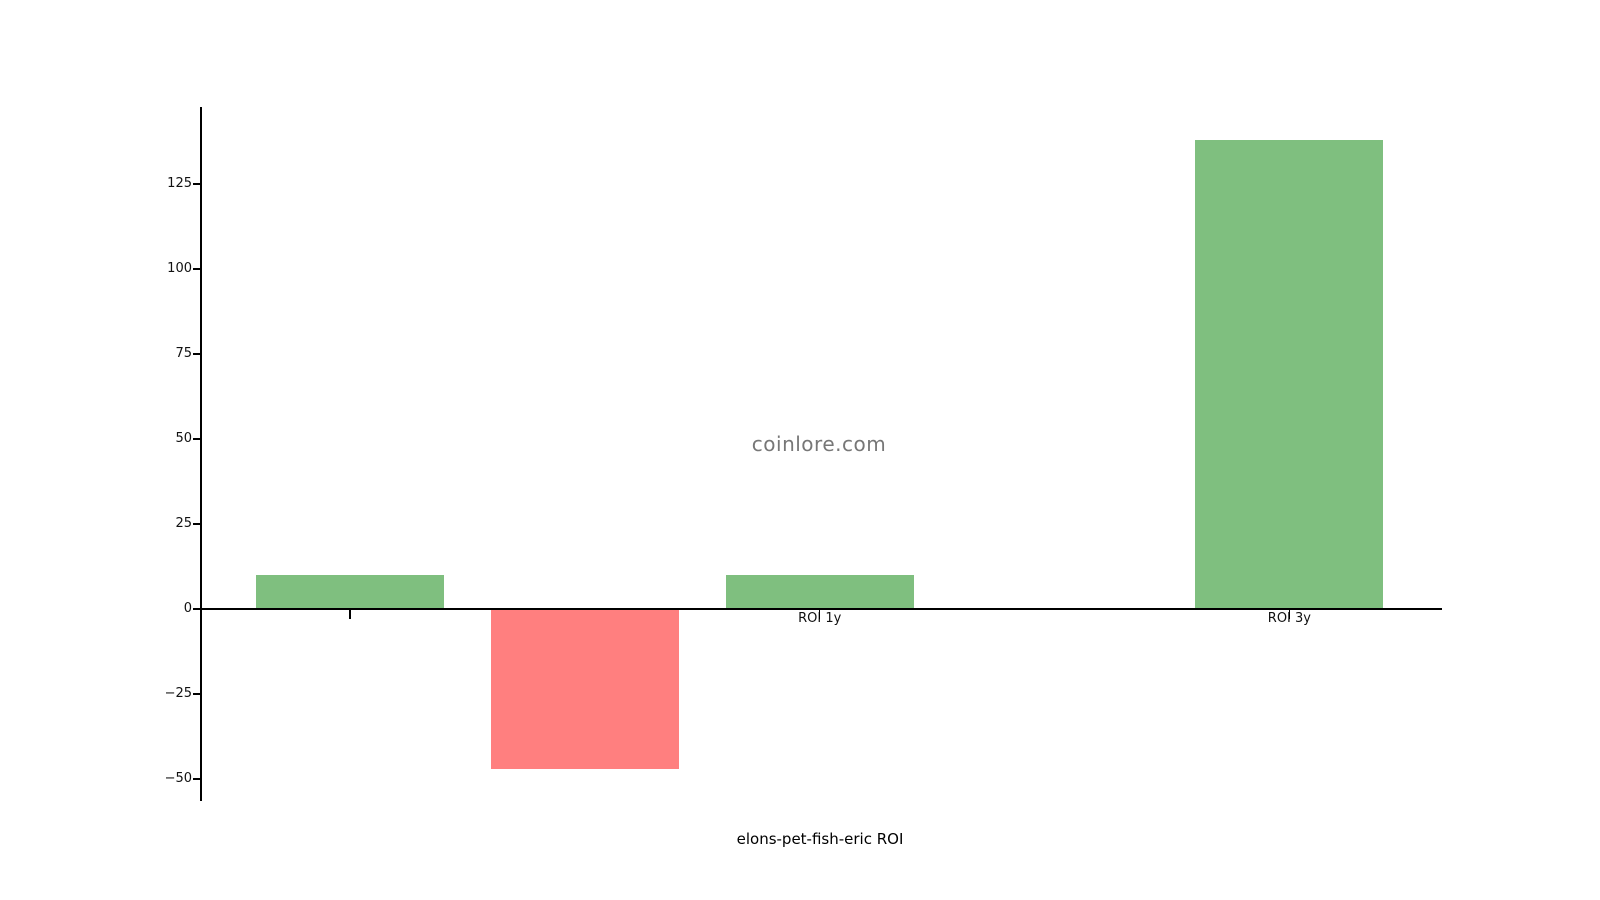 This screenshot has width=1600, height=900. I want to click on y-tick-label: 25, so click(183, 523).